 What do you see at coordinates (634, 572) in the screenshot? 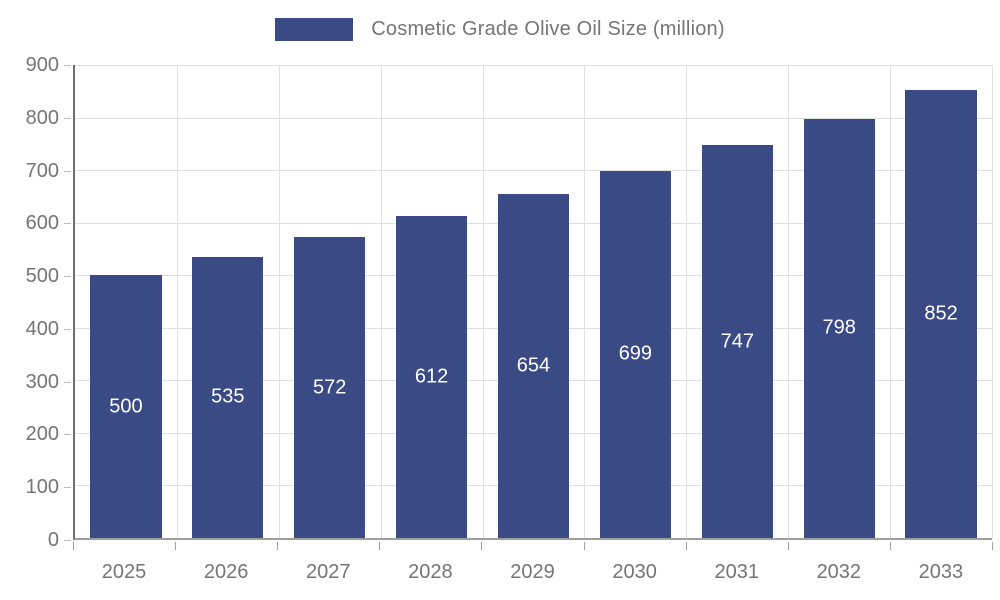
I see `x-axis-label-2030: 2030` at bounding box center [634, 572].